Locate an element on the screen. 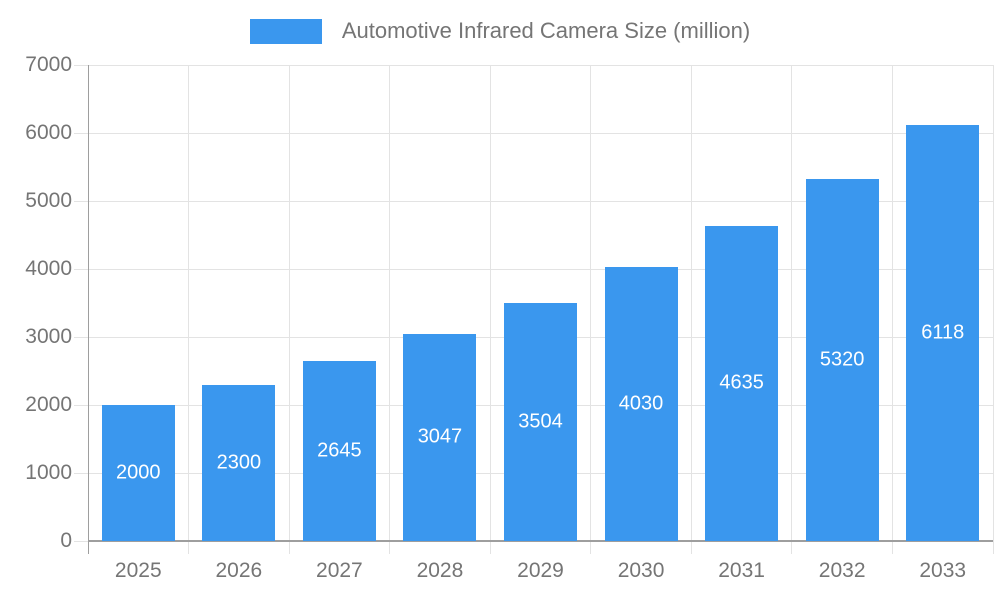 The image size is (1000, 600). x-axis-tick-label: 2031 is located at coordinates (741, 570).